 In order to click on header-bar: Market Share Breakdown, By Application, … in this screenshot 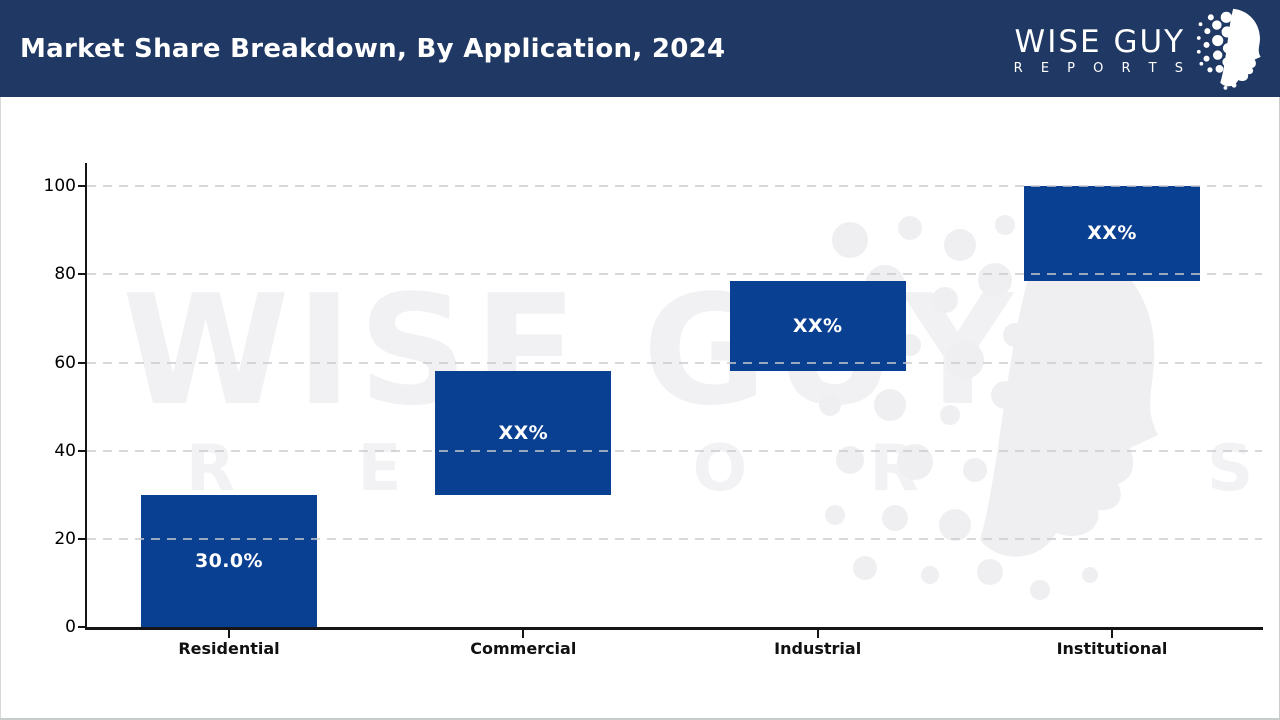, I will do `click(640, 48)`.